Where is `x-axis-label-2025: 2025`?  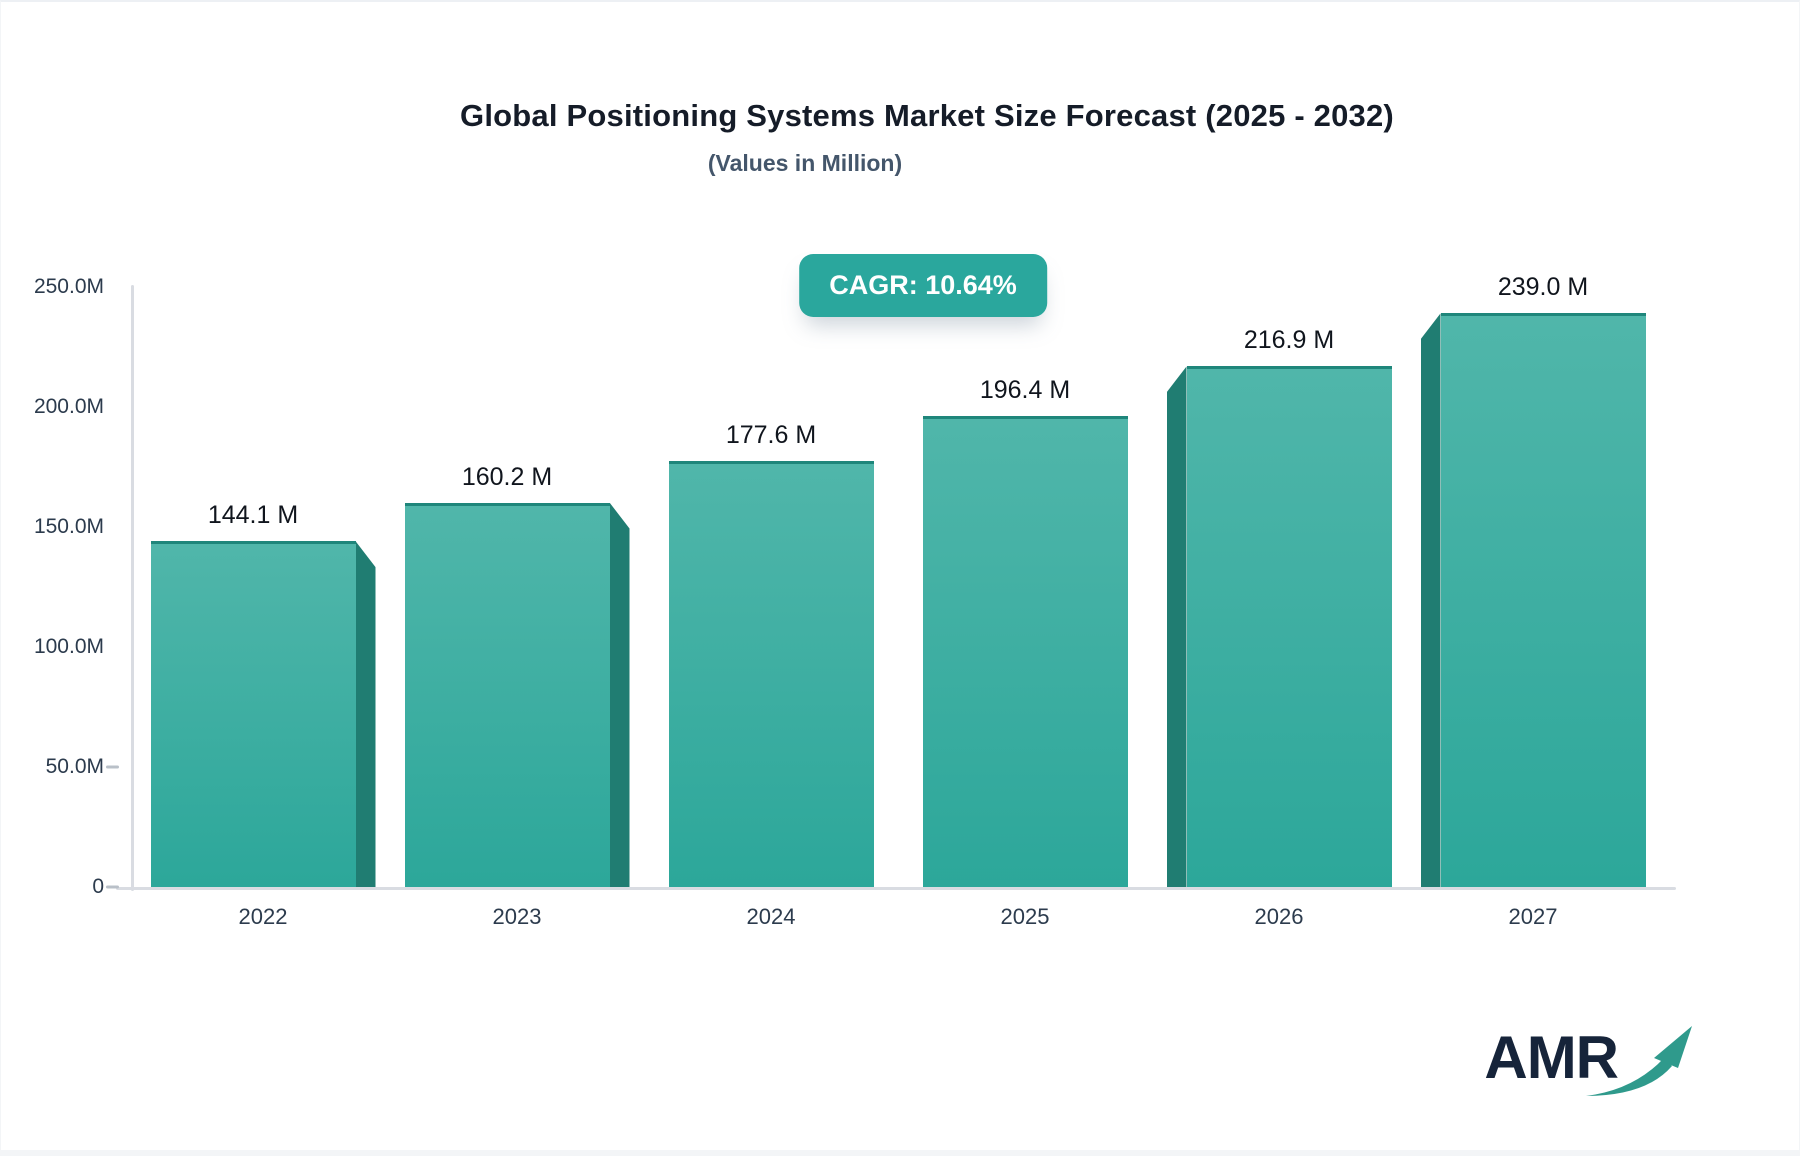 x-axis-label-2025: 2025 is located at coordinates (1025, 916).